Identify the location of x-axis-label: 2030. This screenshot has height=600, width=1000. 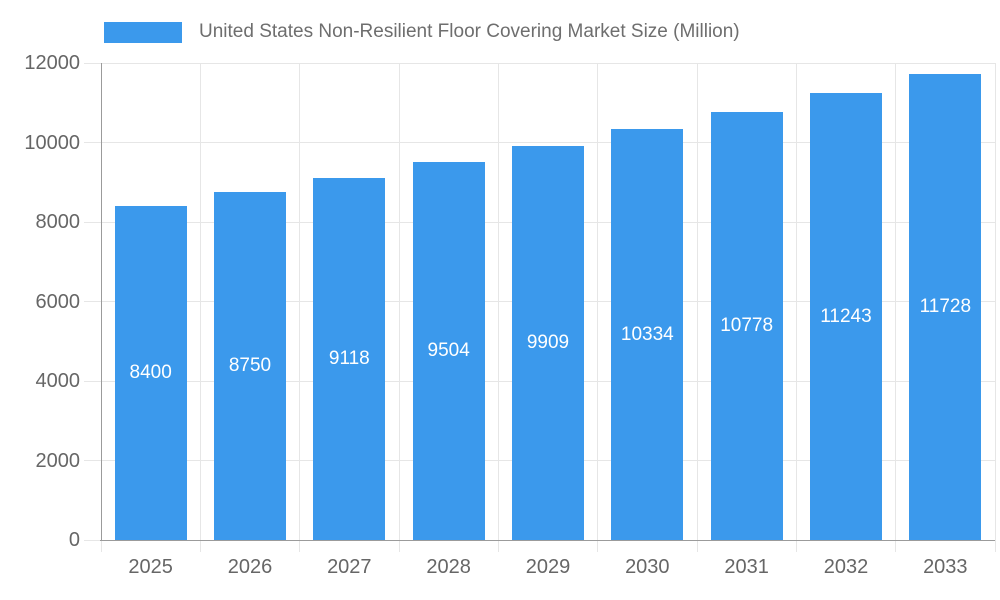
(647, 567).